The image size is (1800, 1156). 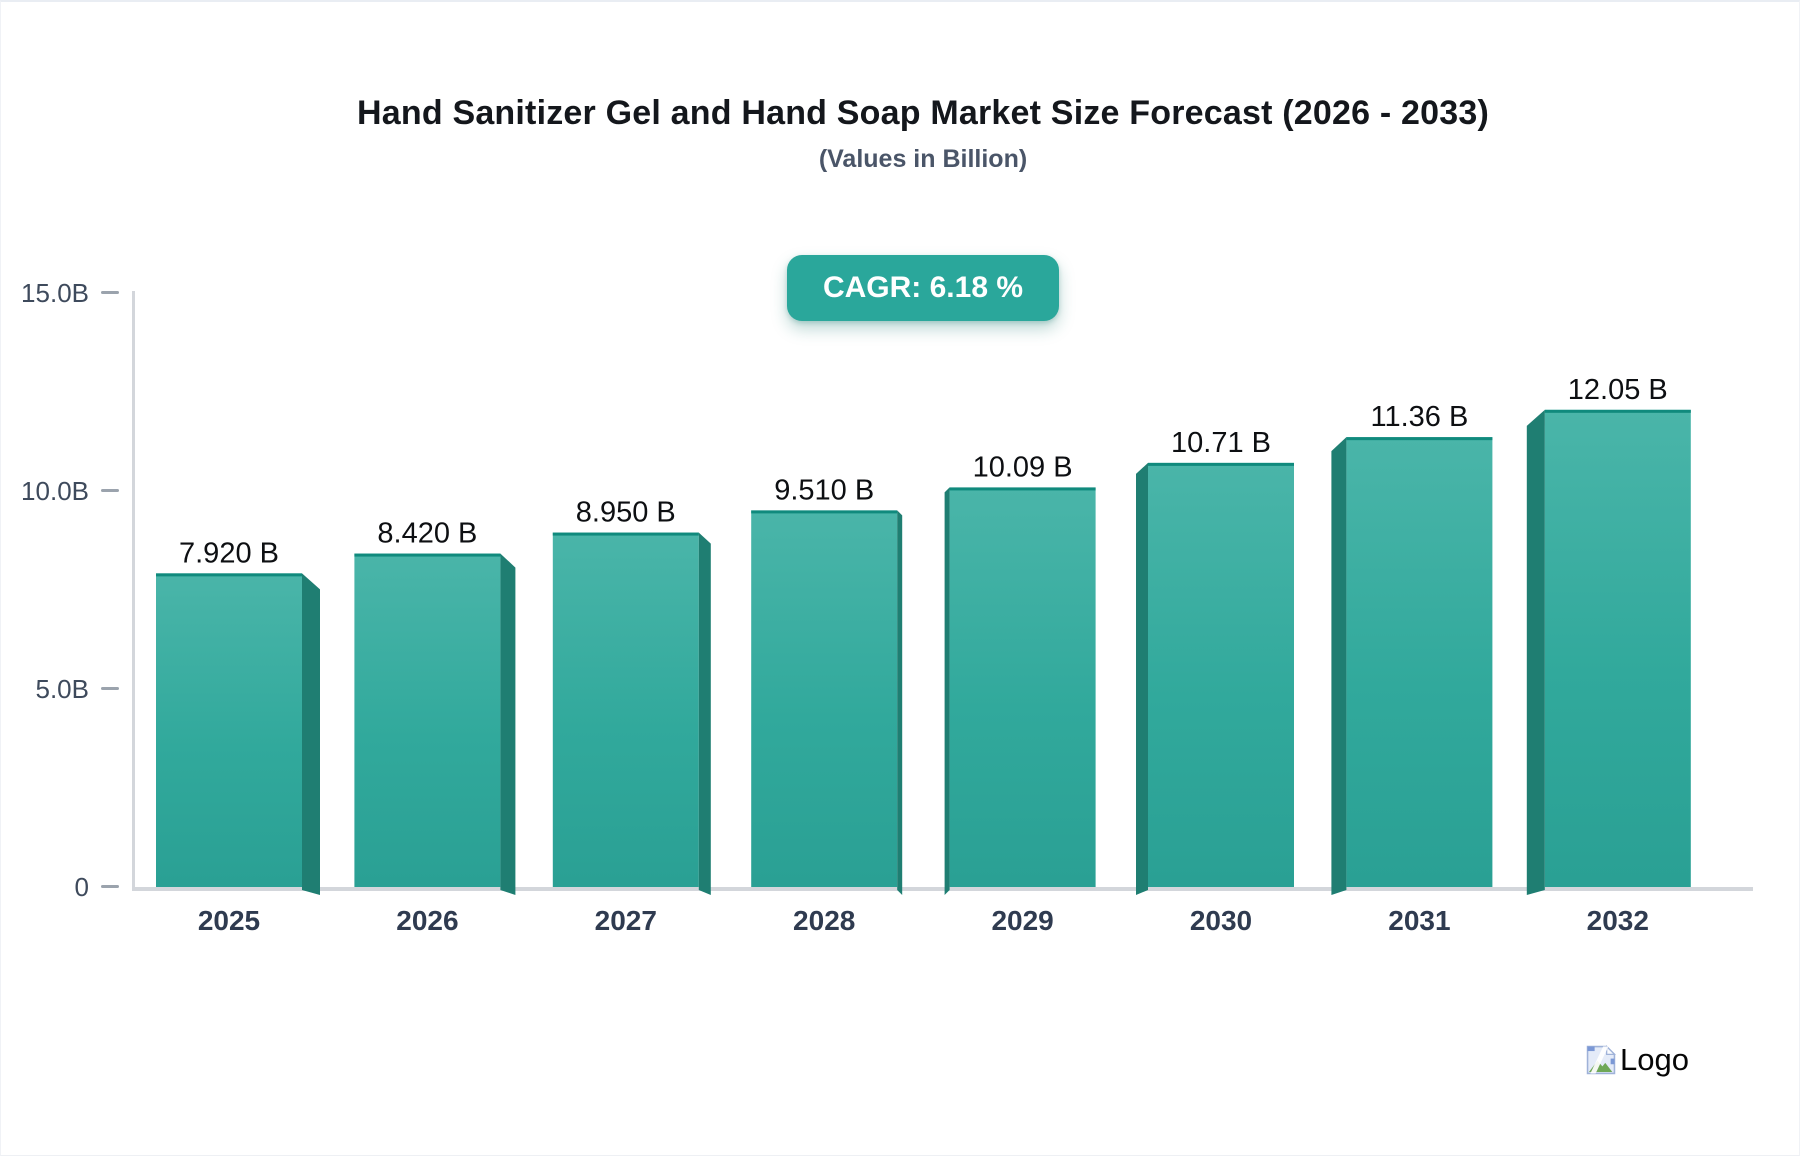 What do you see at coordinates (1023, 467) in the screenshot?
I see `bar-value-label: 10.09 B` at bounding box center [1023, 467].